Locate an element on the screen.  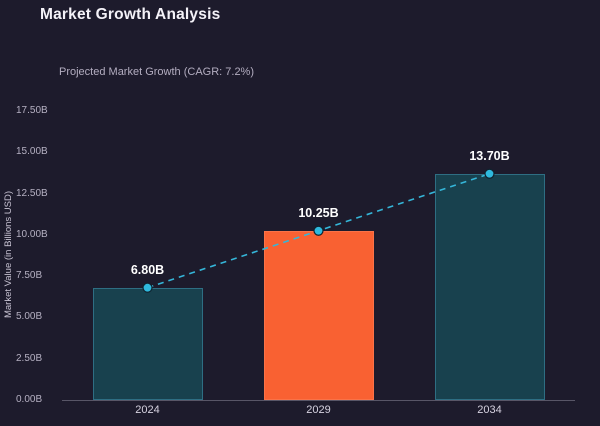
y-axis-title: Market Value (in Billions USD) is located at coordinates (9, 254).